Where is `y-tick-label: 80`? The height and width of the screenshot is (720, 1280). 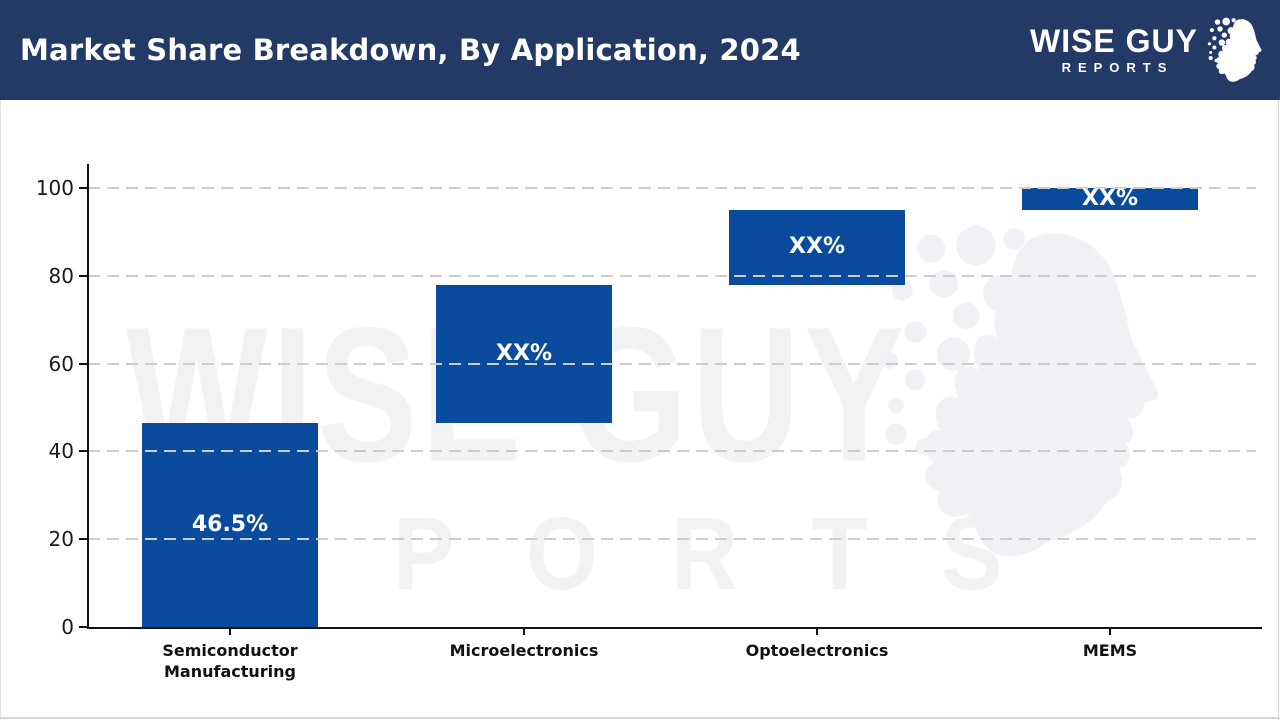 y-tick-label: 80 is located at coordinates (61, 275).